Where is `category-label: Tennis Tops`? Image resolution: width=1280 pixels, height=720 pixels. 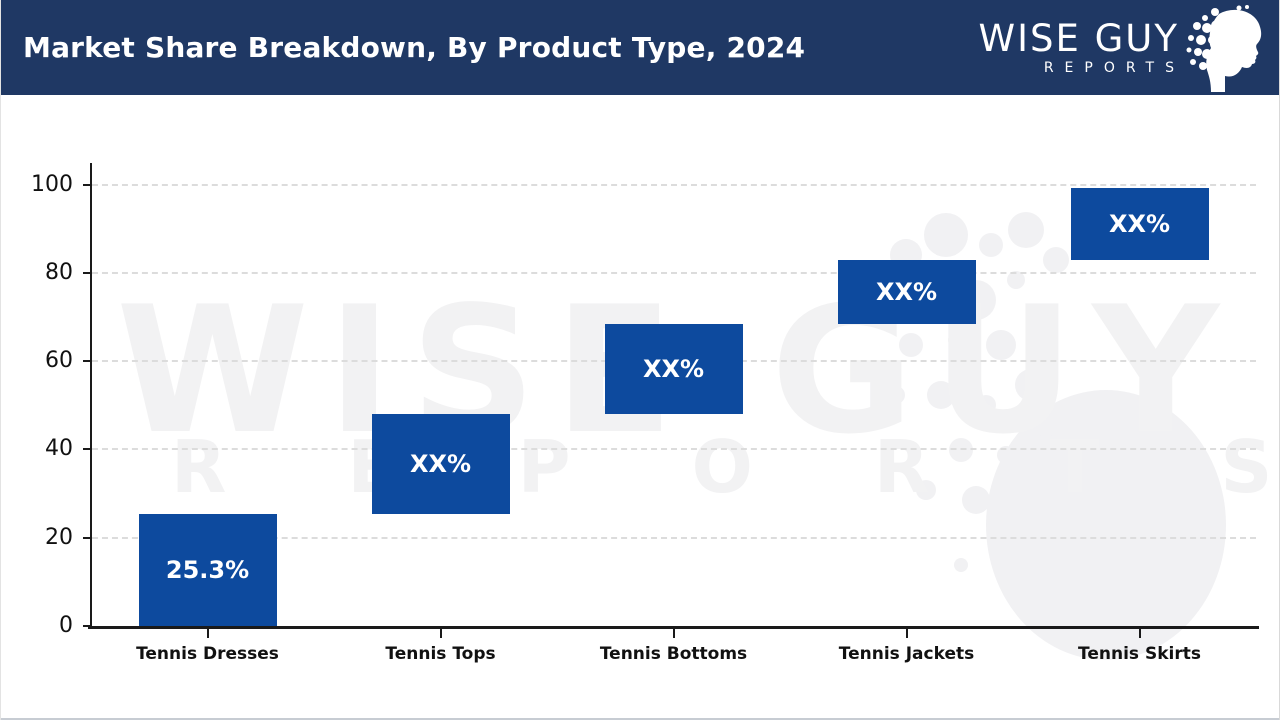 category-label: Tennis Tops is located at coordinates (440, 654).